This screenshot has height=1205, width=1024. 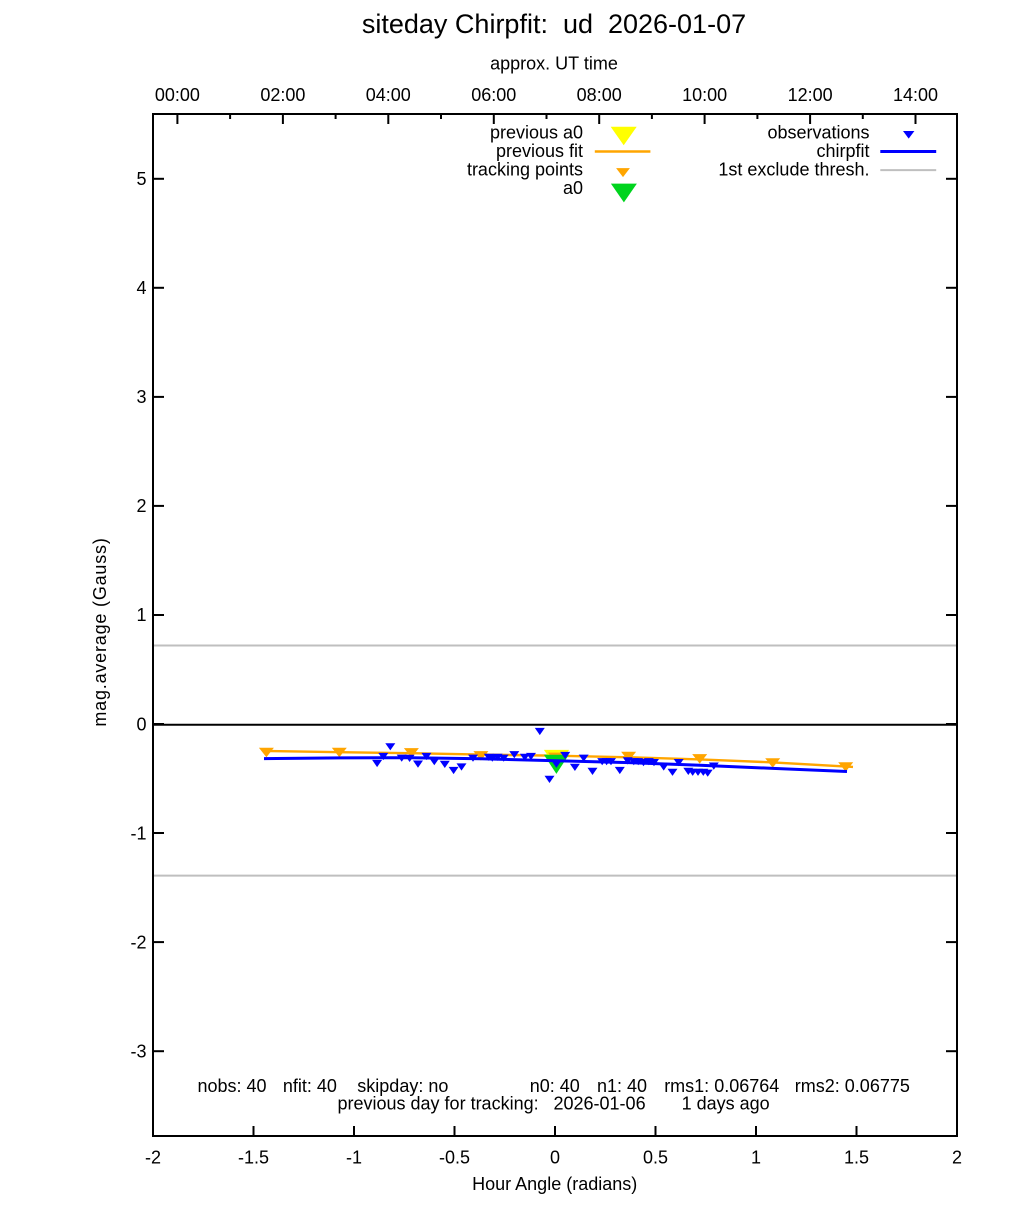 I want to click on svg-text: a0, so click(x=573, y=188).